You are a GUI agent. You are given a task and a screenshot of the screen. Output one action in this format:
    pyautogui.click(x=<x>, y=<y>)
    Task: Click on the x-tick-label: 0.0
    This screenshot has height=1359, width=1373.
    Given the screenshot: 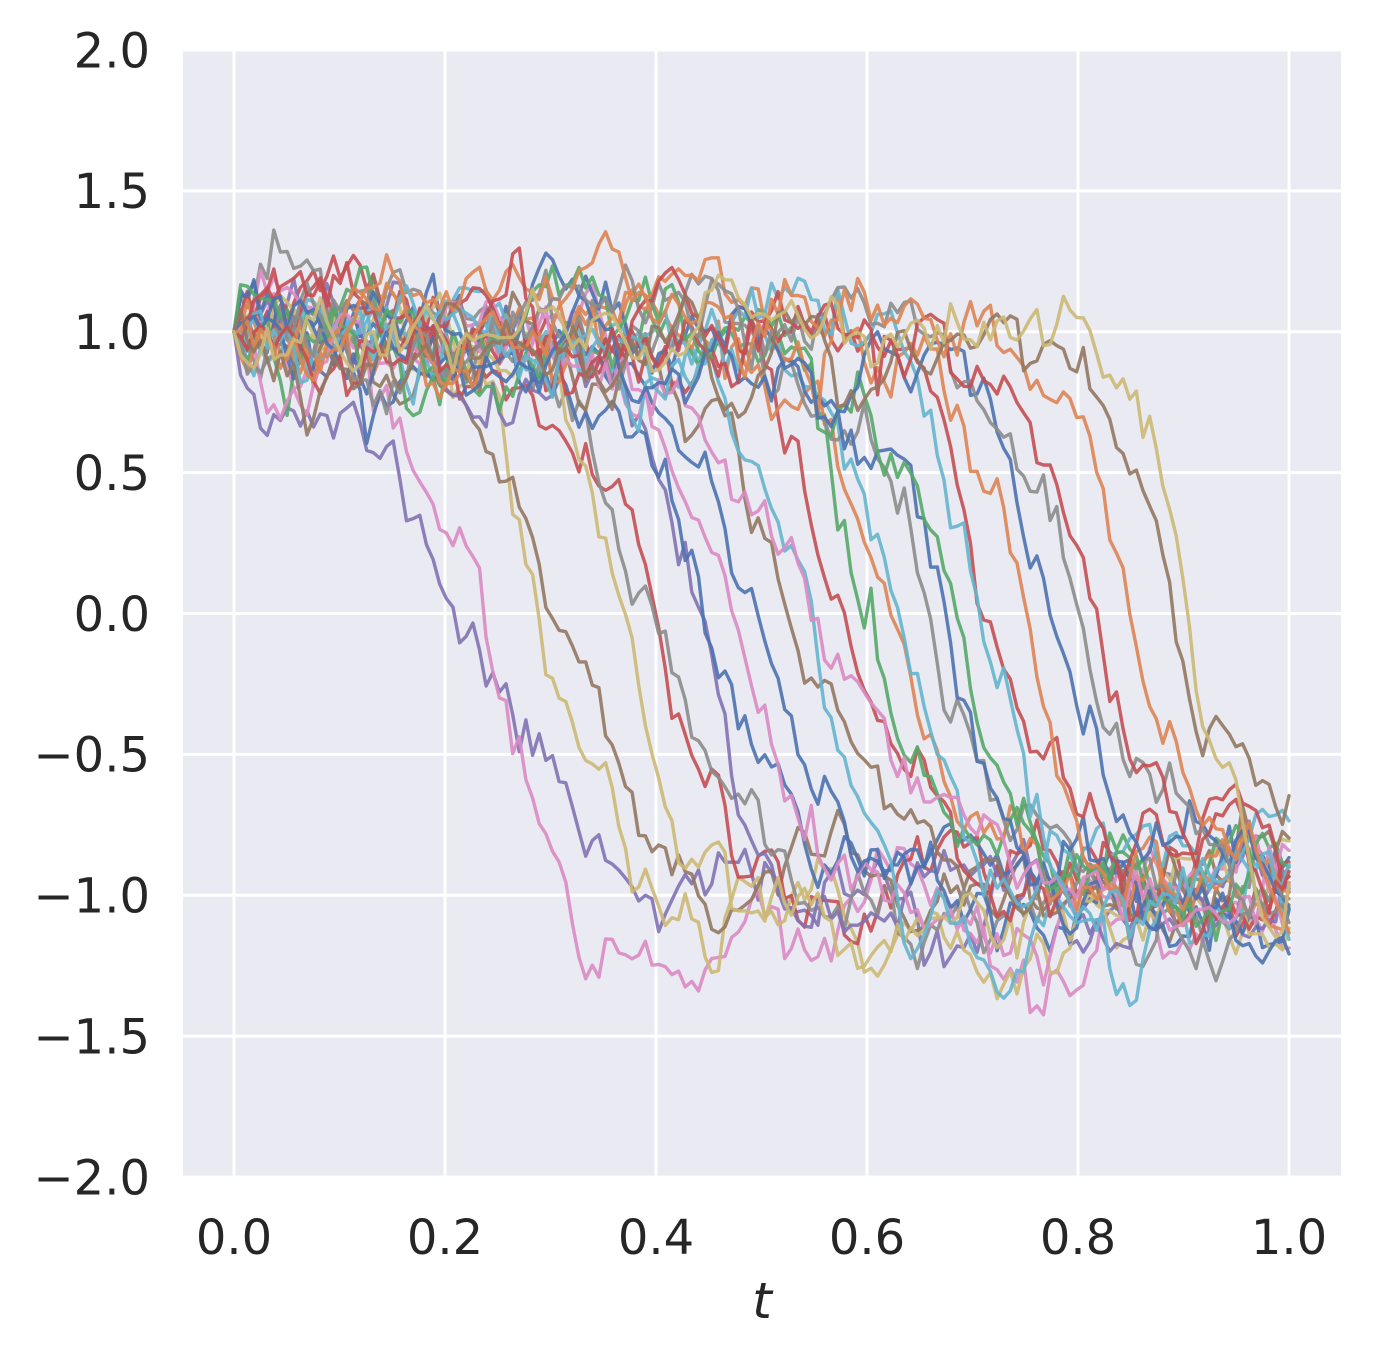 What is the action you would take?
    pyautogui.click(x=234, y=1238)
    